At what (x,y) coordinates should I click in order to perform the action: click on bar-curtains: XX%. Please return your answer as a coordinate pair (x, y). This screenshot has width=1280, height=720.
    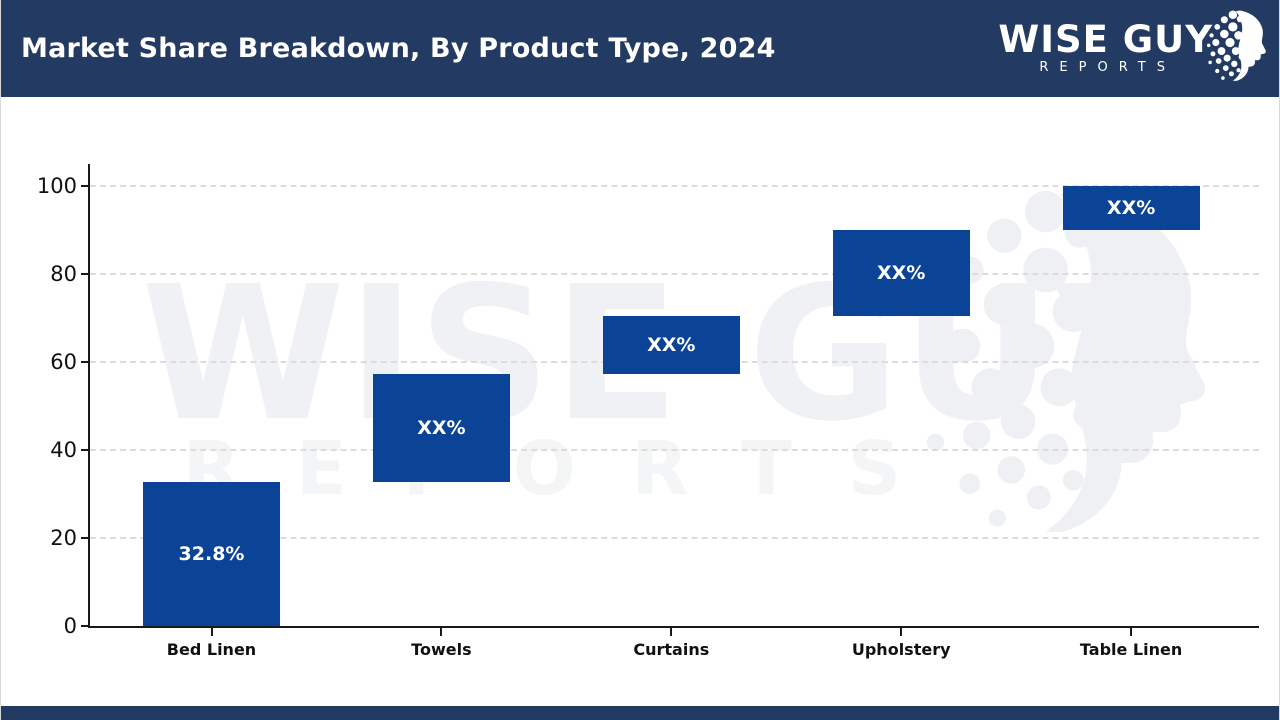
    Looking at the image, I should click on (671, 345).